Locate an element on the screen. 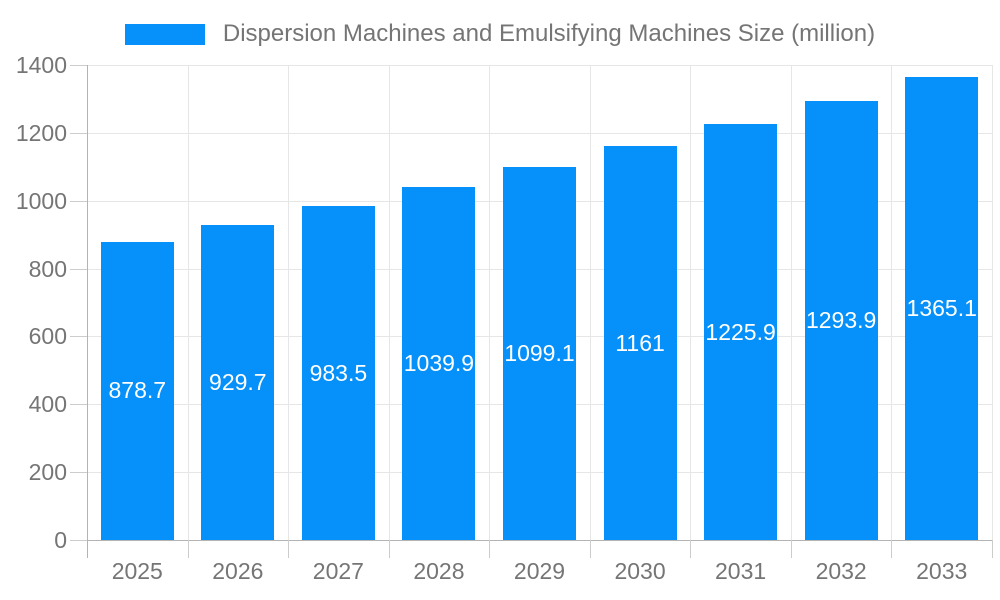 This screenshot has width=1000, height=600. y-axis-label: 0 is located at coordinates (60, 540).